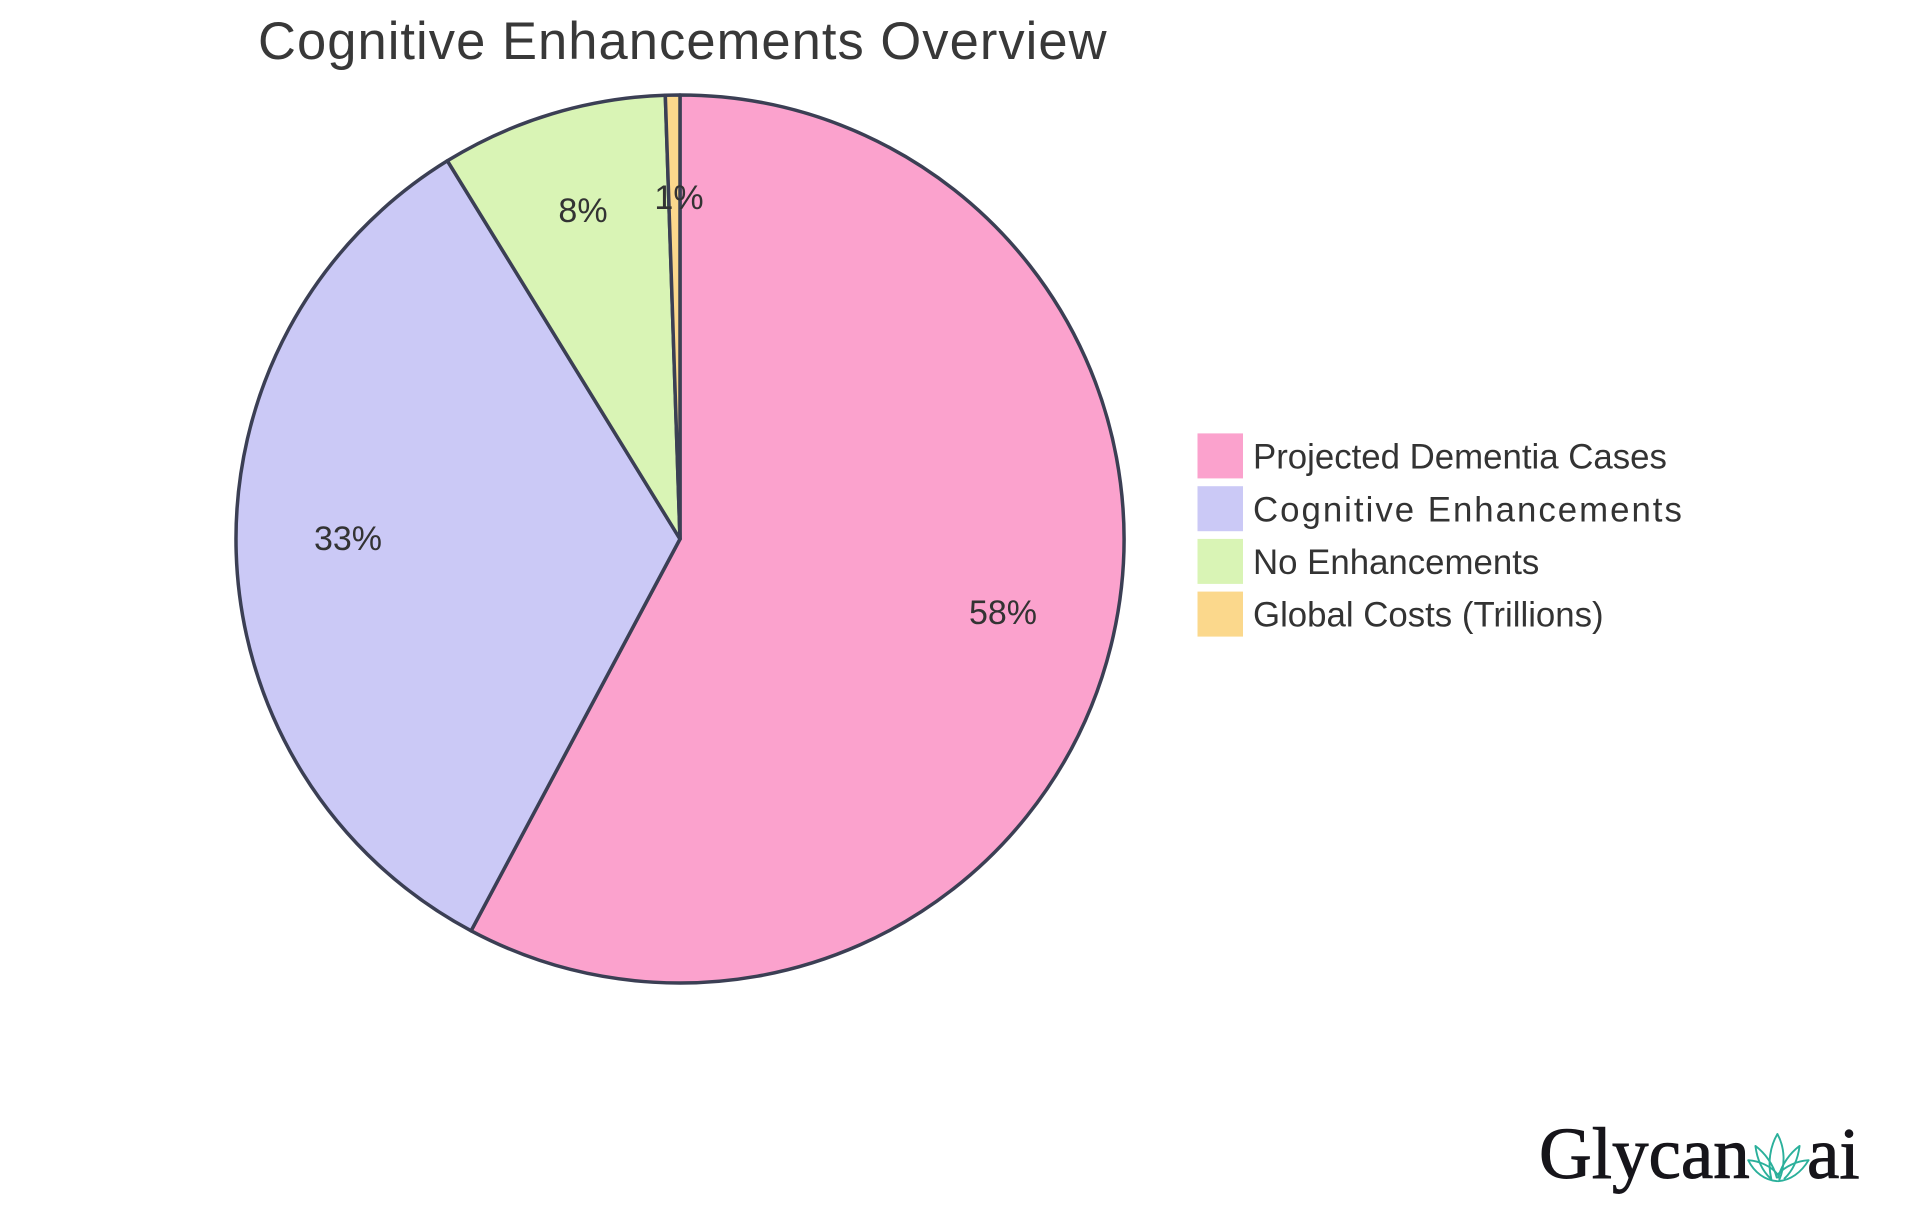 Image resolution: width=1920 pixels, height=1220 pixels. Describe the element at coordinates (683, 41) in the screenshot. I see `svg-text:Cognitive Enhancements Overvie: Cognitive Enhancements Overview` at that location.